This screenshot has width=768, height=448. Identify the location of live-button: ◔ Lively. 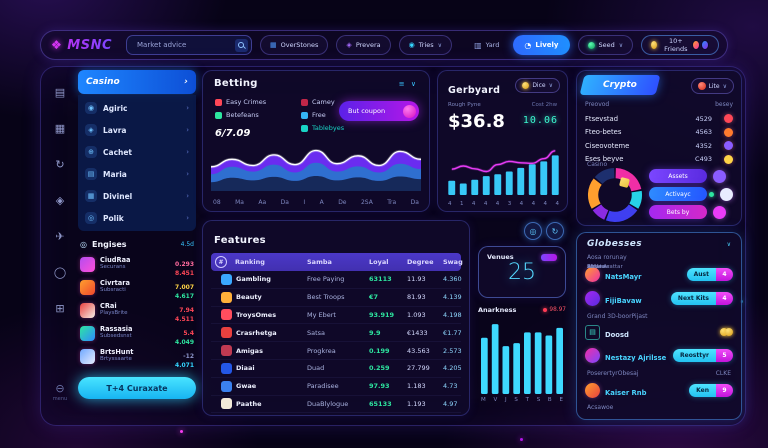
(541, 45).